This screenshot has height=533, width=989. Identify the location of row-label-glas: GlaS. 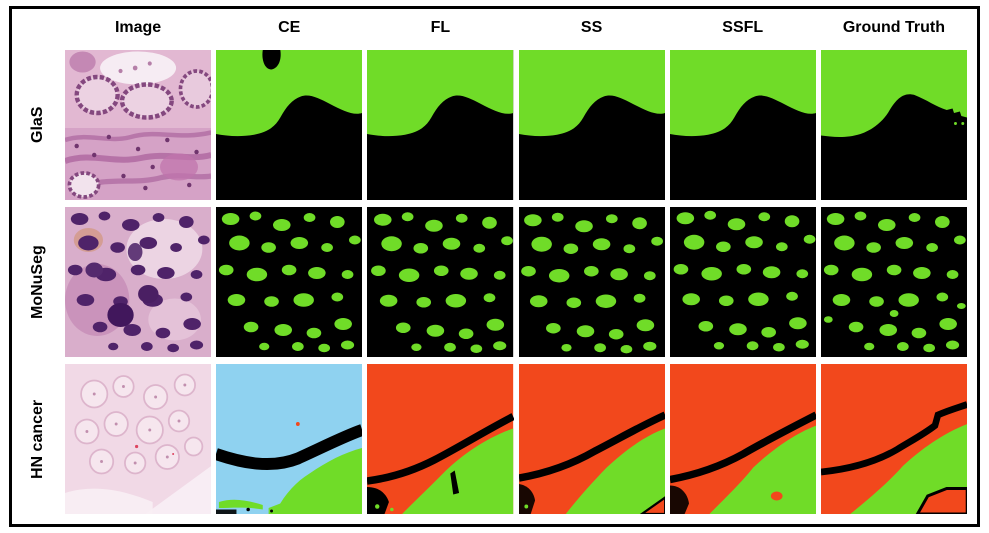
(37, 125).